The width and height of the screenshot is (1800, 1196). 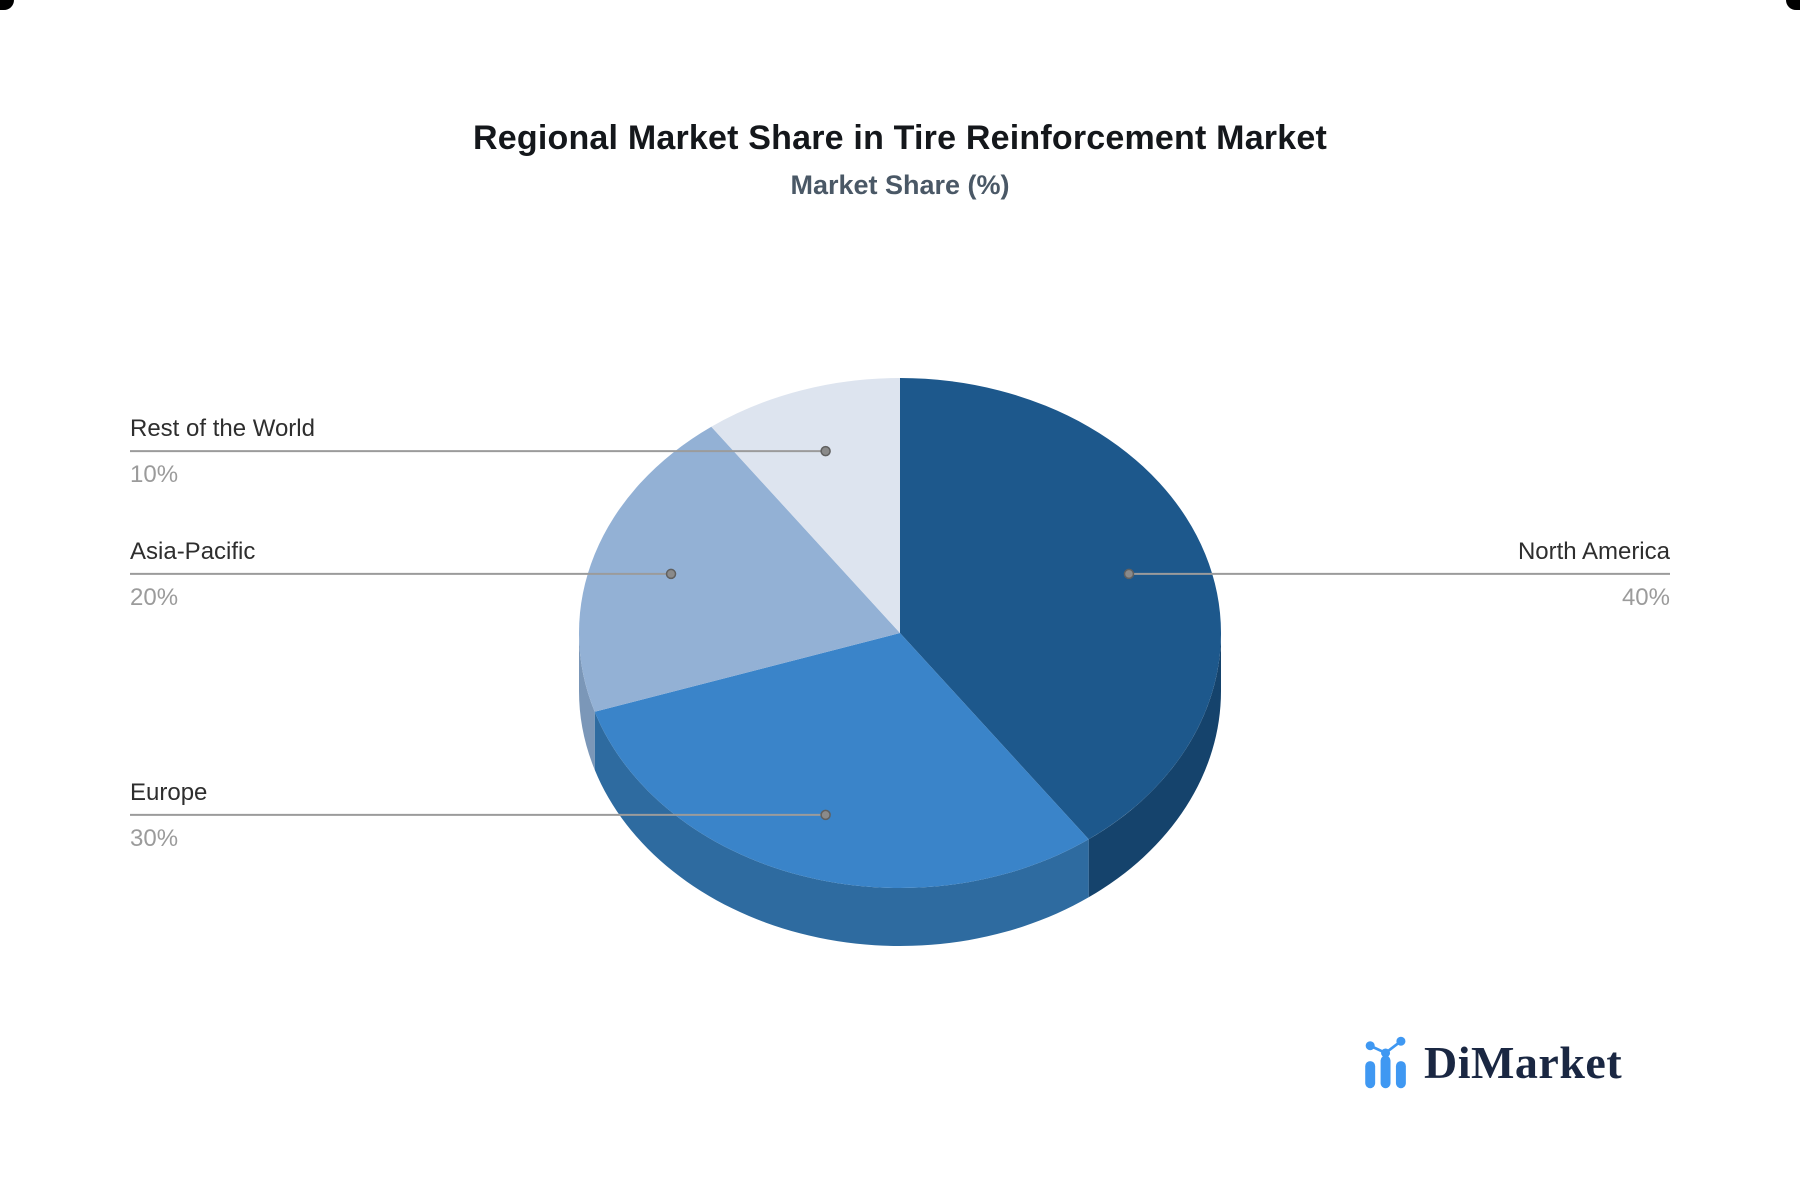 What do you see at coordinates (154, 597) in the screenshot?
I see `callout-value-asia-pacific: 20%` at bounding box center [154, 597].